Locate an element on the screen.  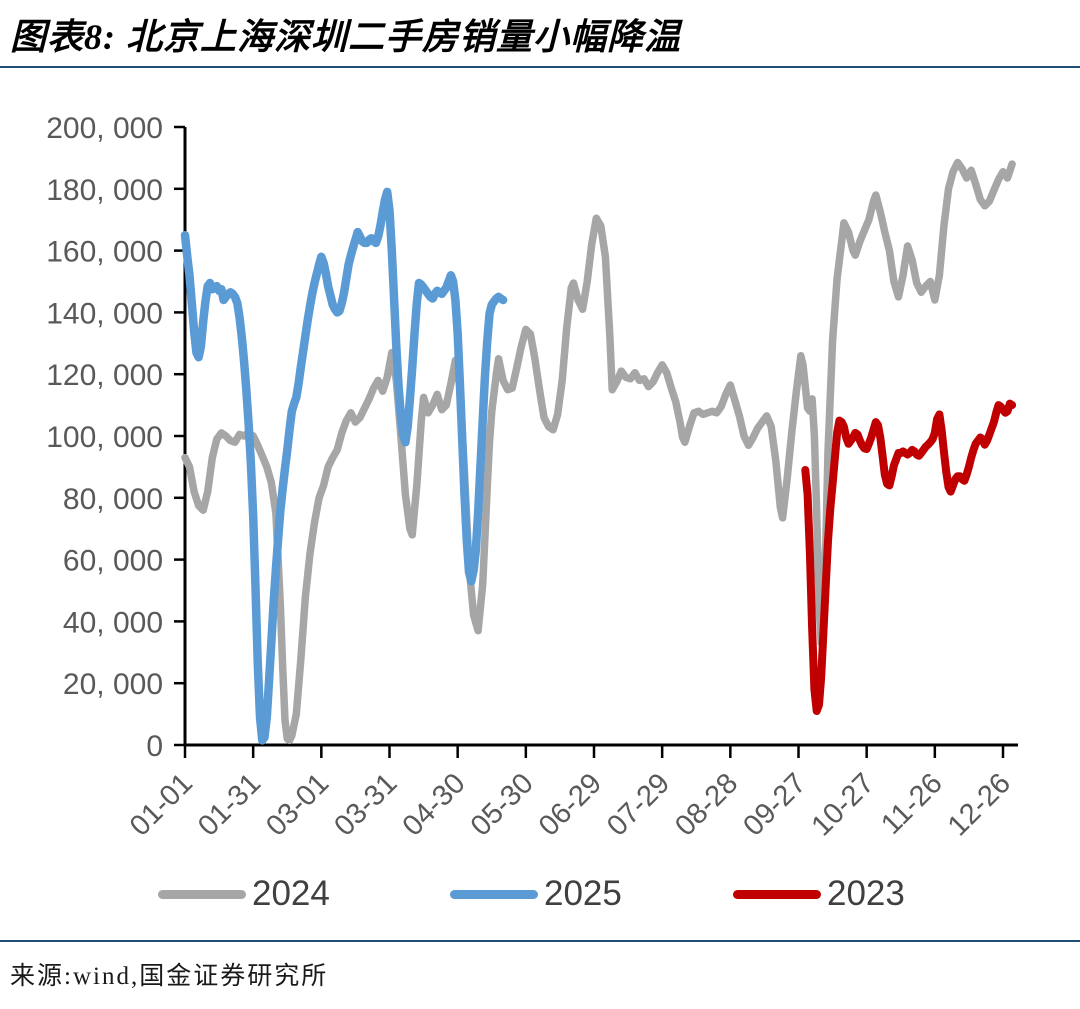
x-axis-tick-label: 05-30 is located at coordinates (502, 804).